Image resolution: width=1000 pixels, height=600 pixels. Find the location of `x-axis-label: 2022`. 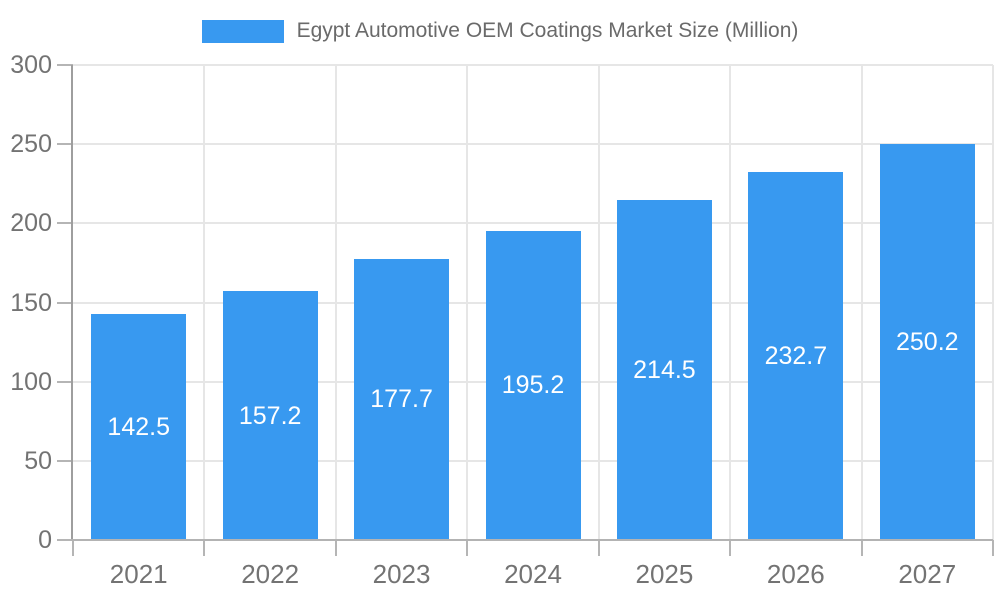

x-axis-label: 2022 is located at coordinates (270, 574).